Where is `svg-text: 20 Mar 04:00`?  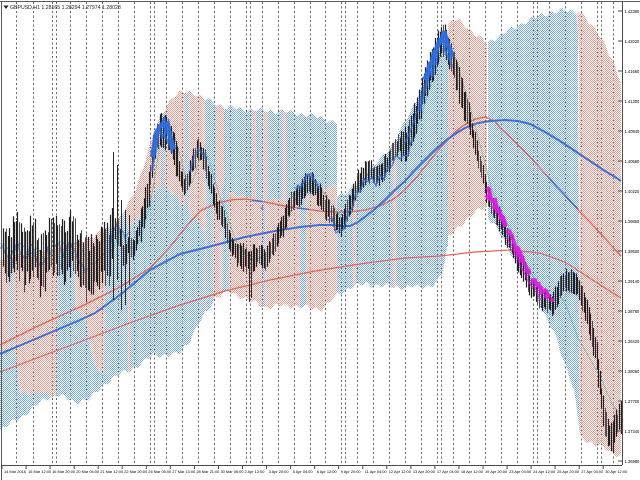 svg-text: 20 Mar 04:00 is located at coordinates (88, 471).